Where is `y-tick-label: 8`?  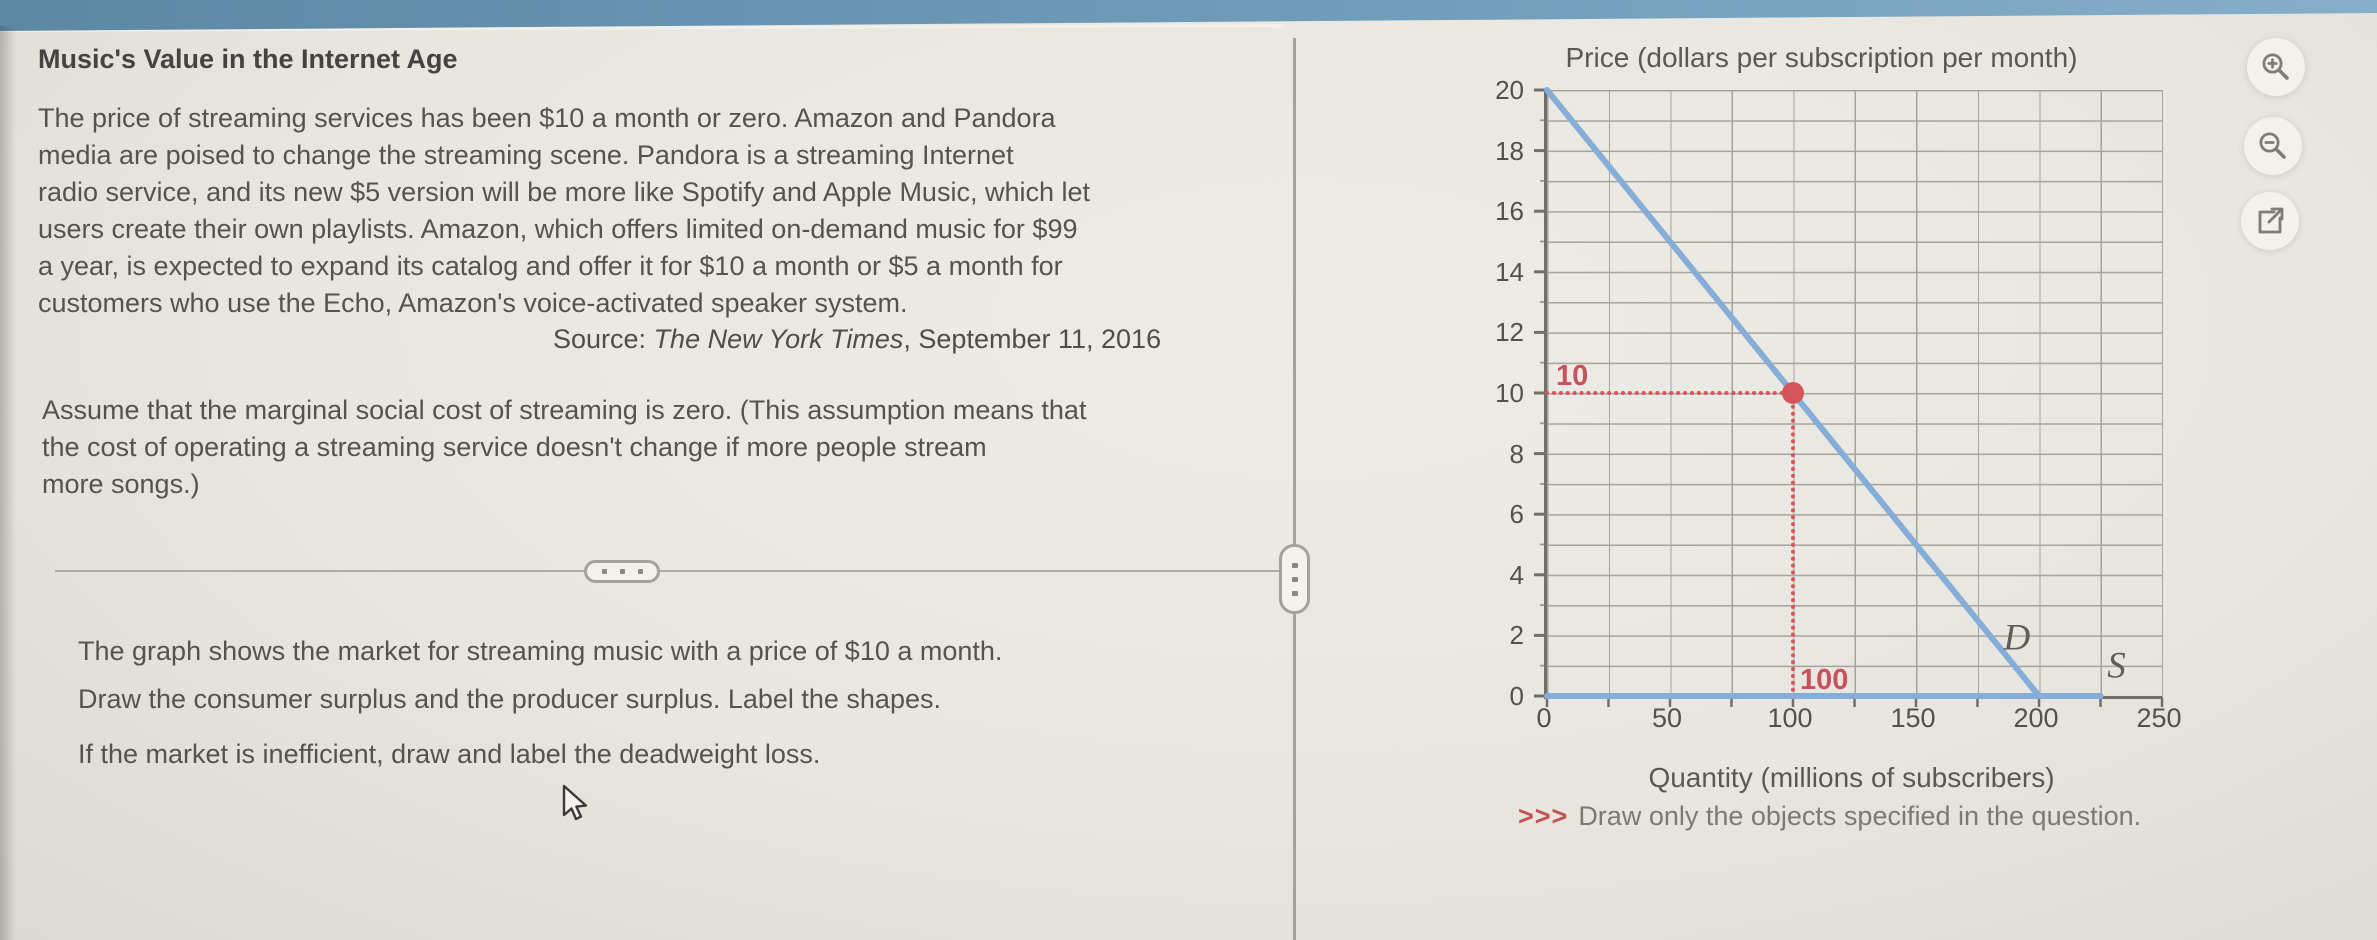
y-tick-label: 8 is located at coordinates (1516, 453).